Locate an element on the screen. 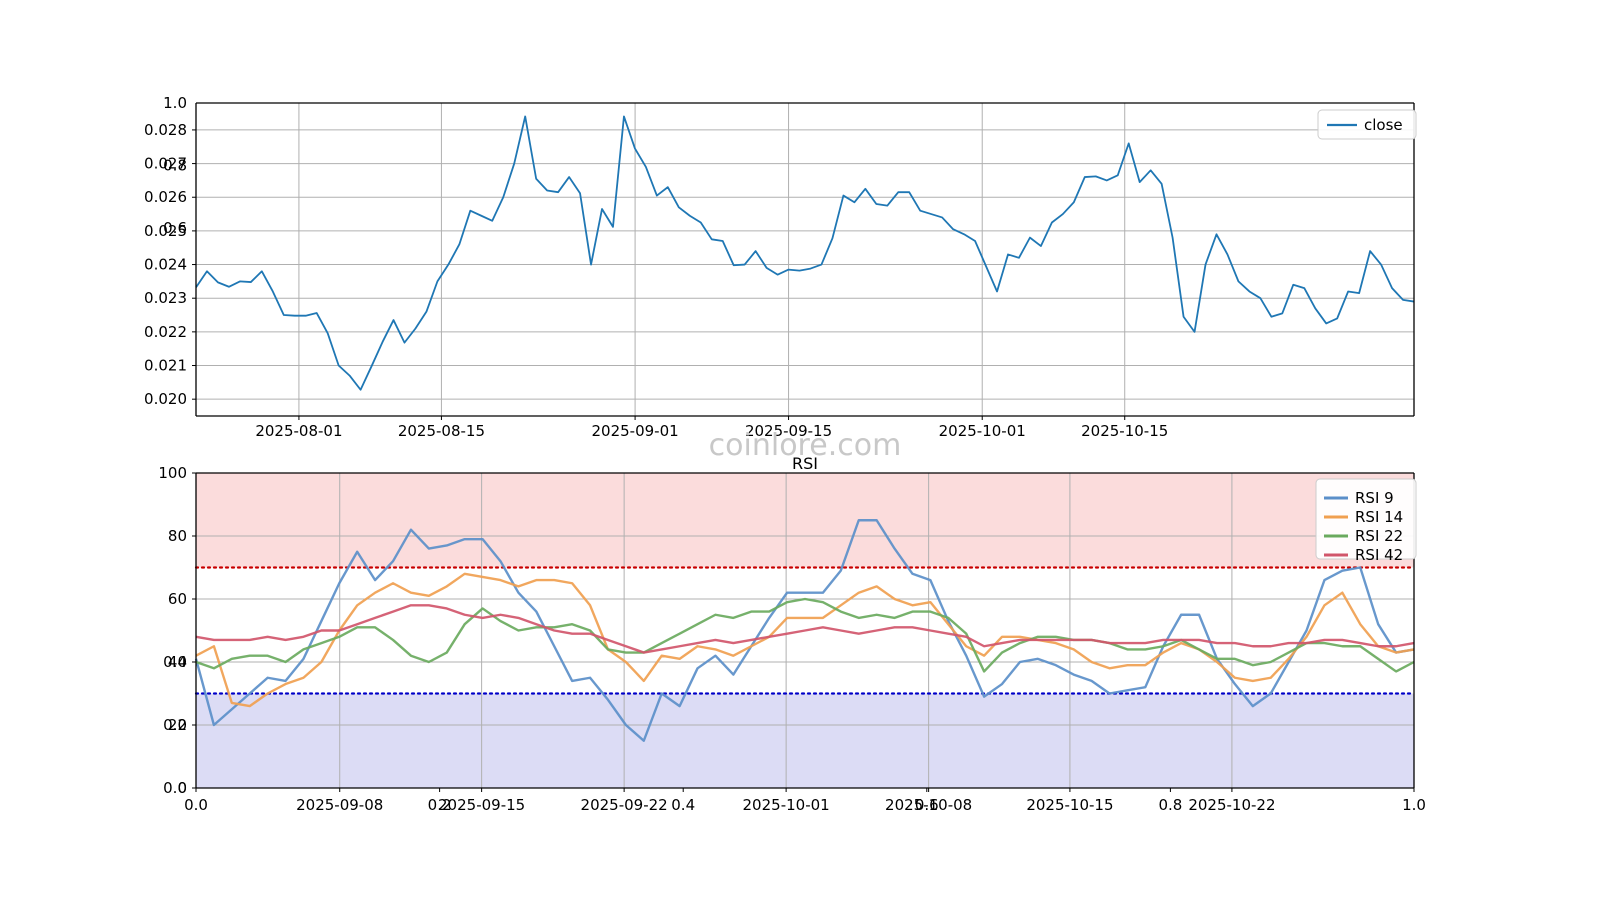 The width and height of the screenshot is (1600, 900). rsi-secondary-xtick-label: 0.8 is located at coordinates (1170, 805).